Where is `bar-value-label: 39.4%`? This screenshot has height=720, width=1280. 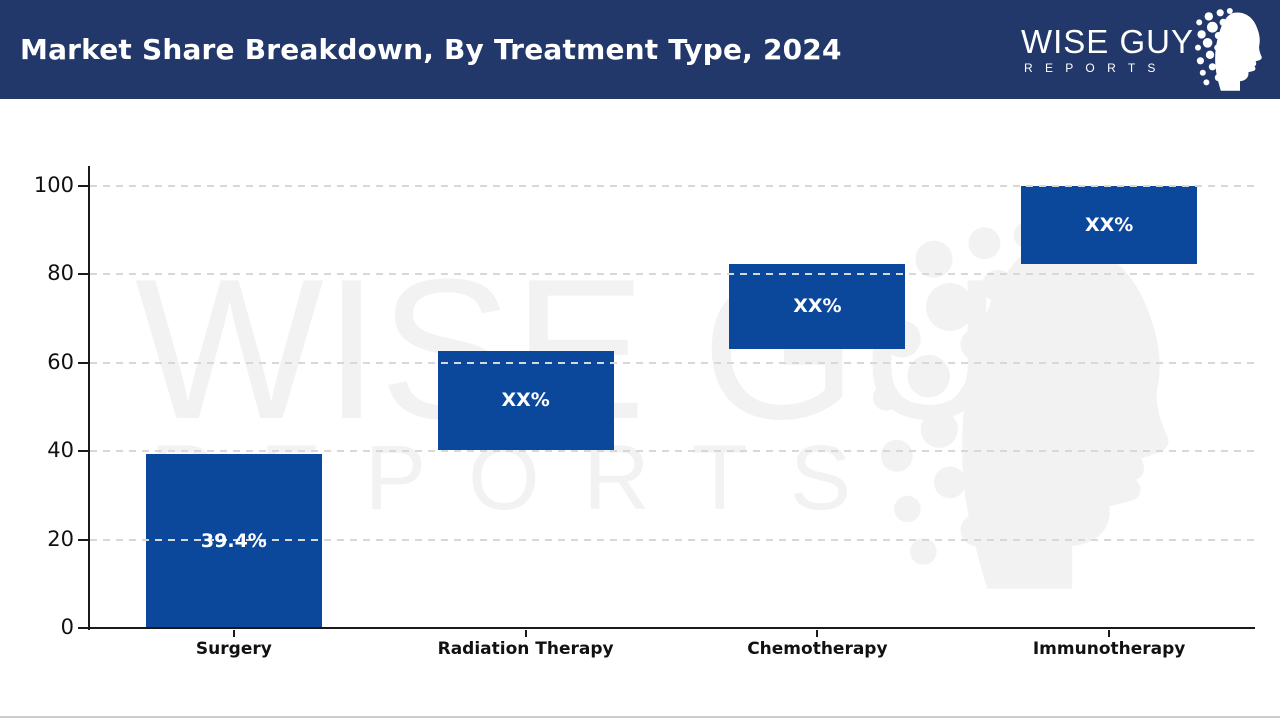 bar-value-label: 39.4% is located at coordinates (233, 540).